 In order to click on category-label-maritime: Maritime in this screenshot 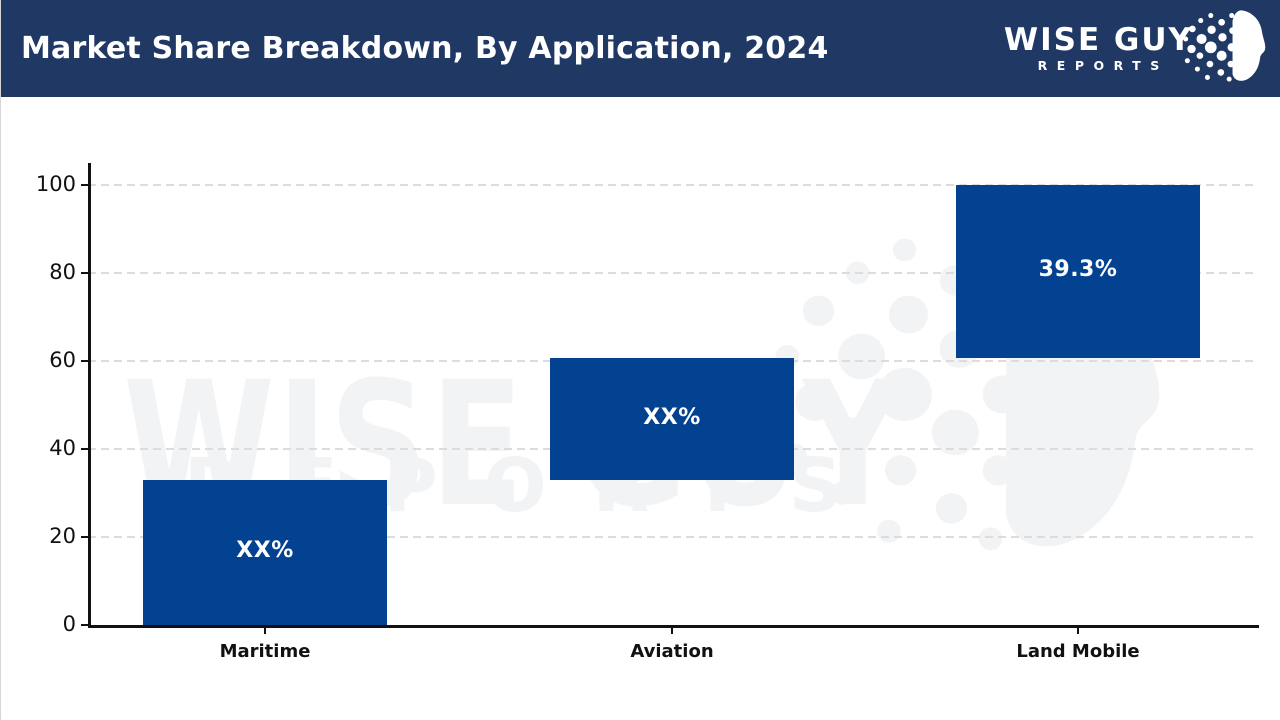, I will do `click(265, 651)`.